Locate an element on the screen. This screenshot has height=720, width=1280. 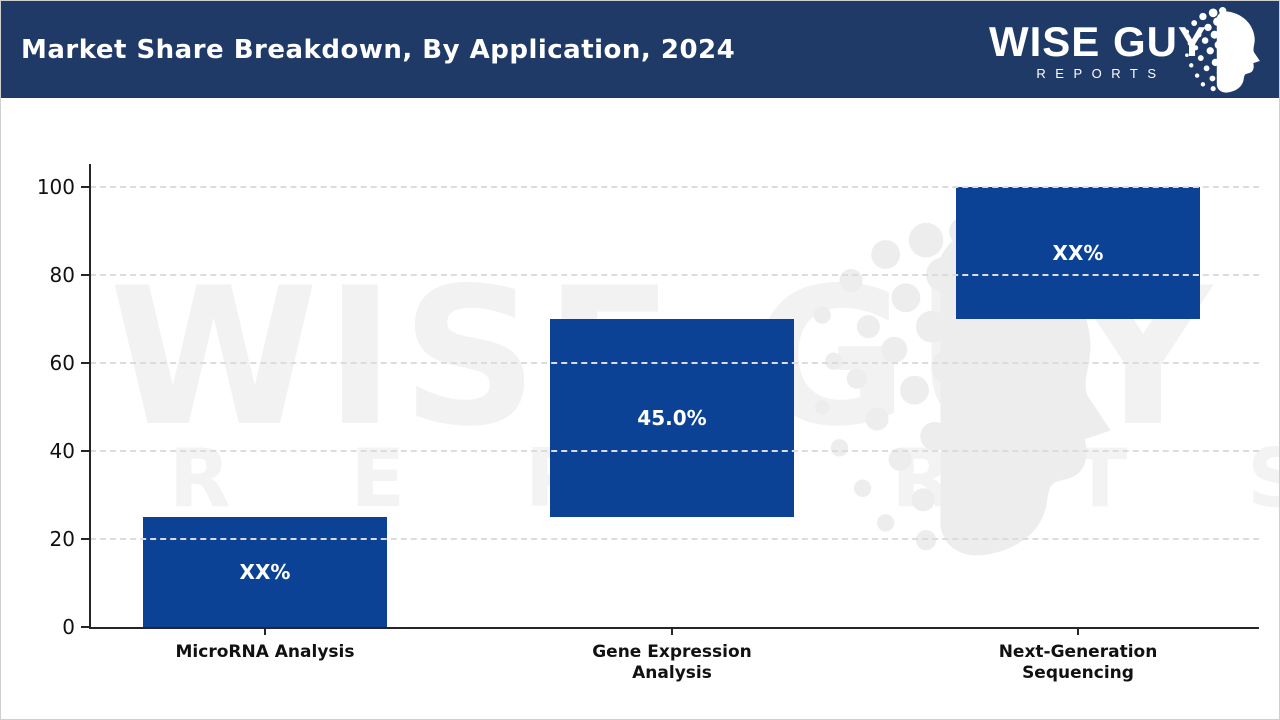
x-tick-mark-microrna-analysis is located at coordinates (265, 632).